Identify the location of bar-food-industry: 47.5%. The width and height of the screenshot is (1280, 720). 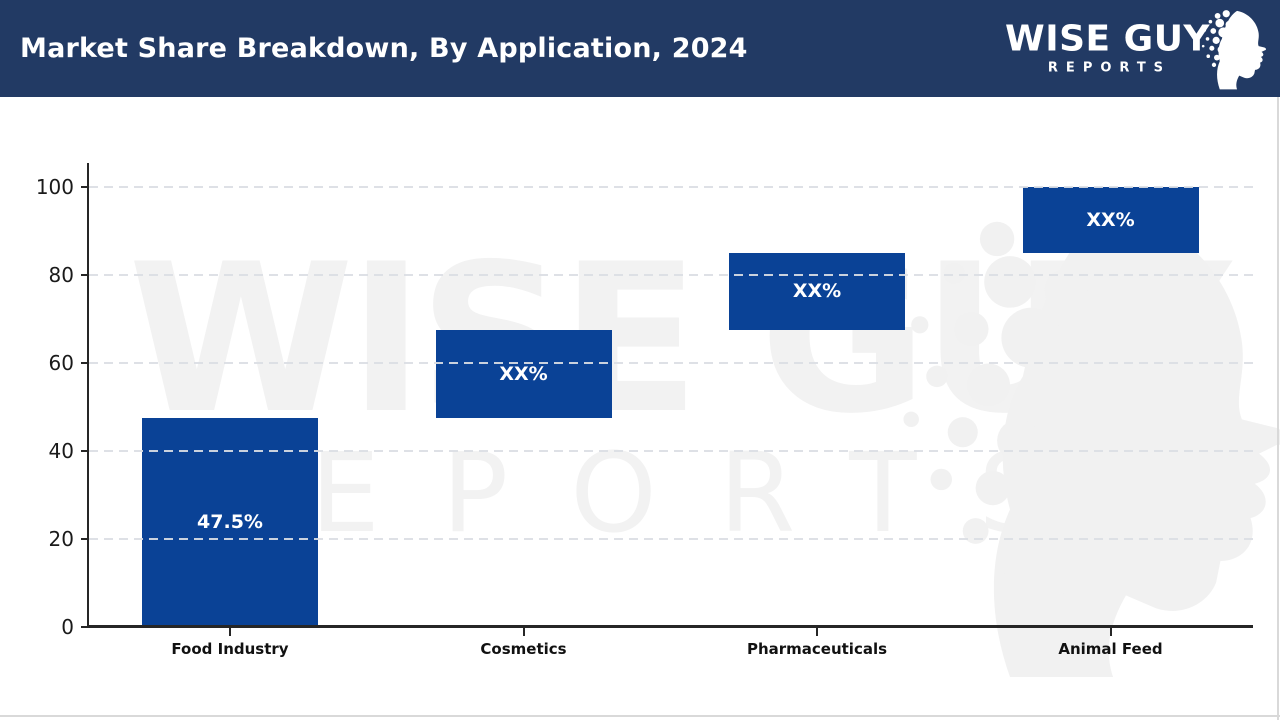
(230, 522).